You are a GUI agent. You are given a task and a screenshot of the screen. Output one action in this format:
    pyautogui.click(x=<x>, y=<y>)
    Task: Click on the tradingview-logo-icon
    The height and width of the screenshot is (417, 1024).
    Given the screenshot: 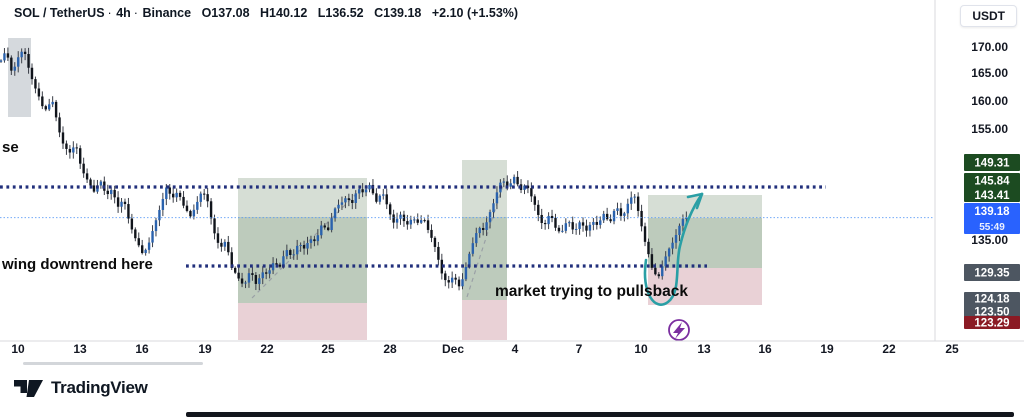 What is the action you would take?
    pyautogui.click(x=28, y=388)
    